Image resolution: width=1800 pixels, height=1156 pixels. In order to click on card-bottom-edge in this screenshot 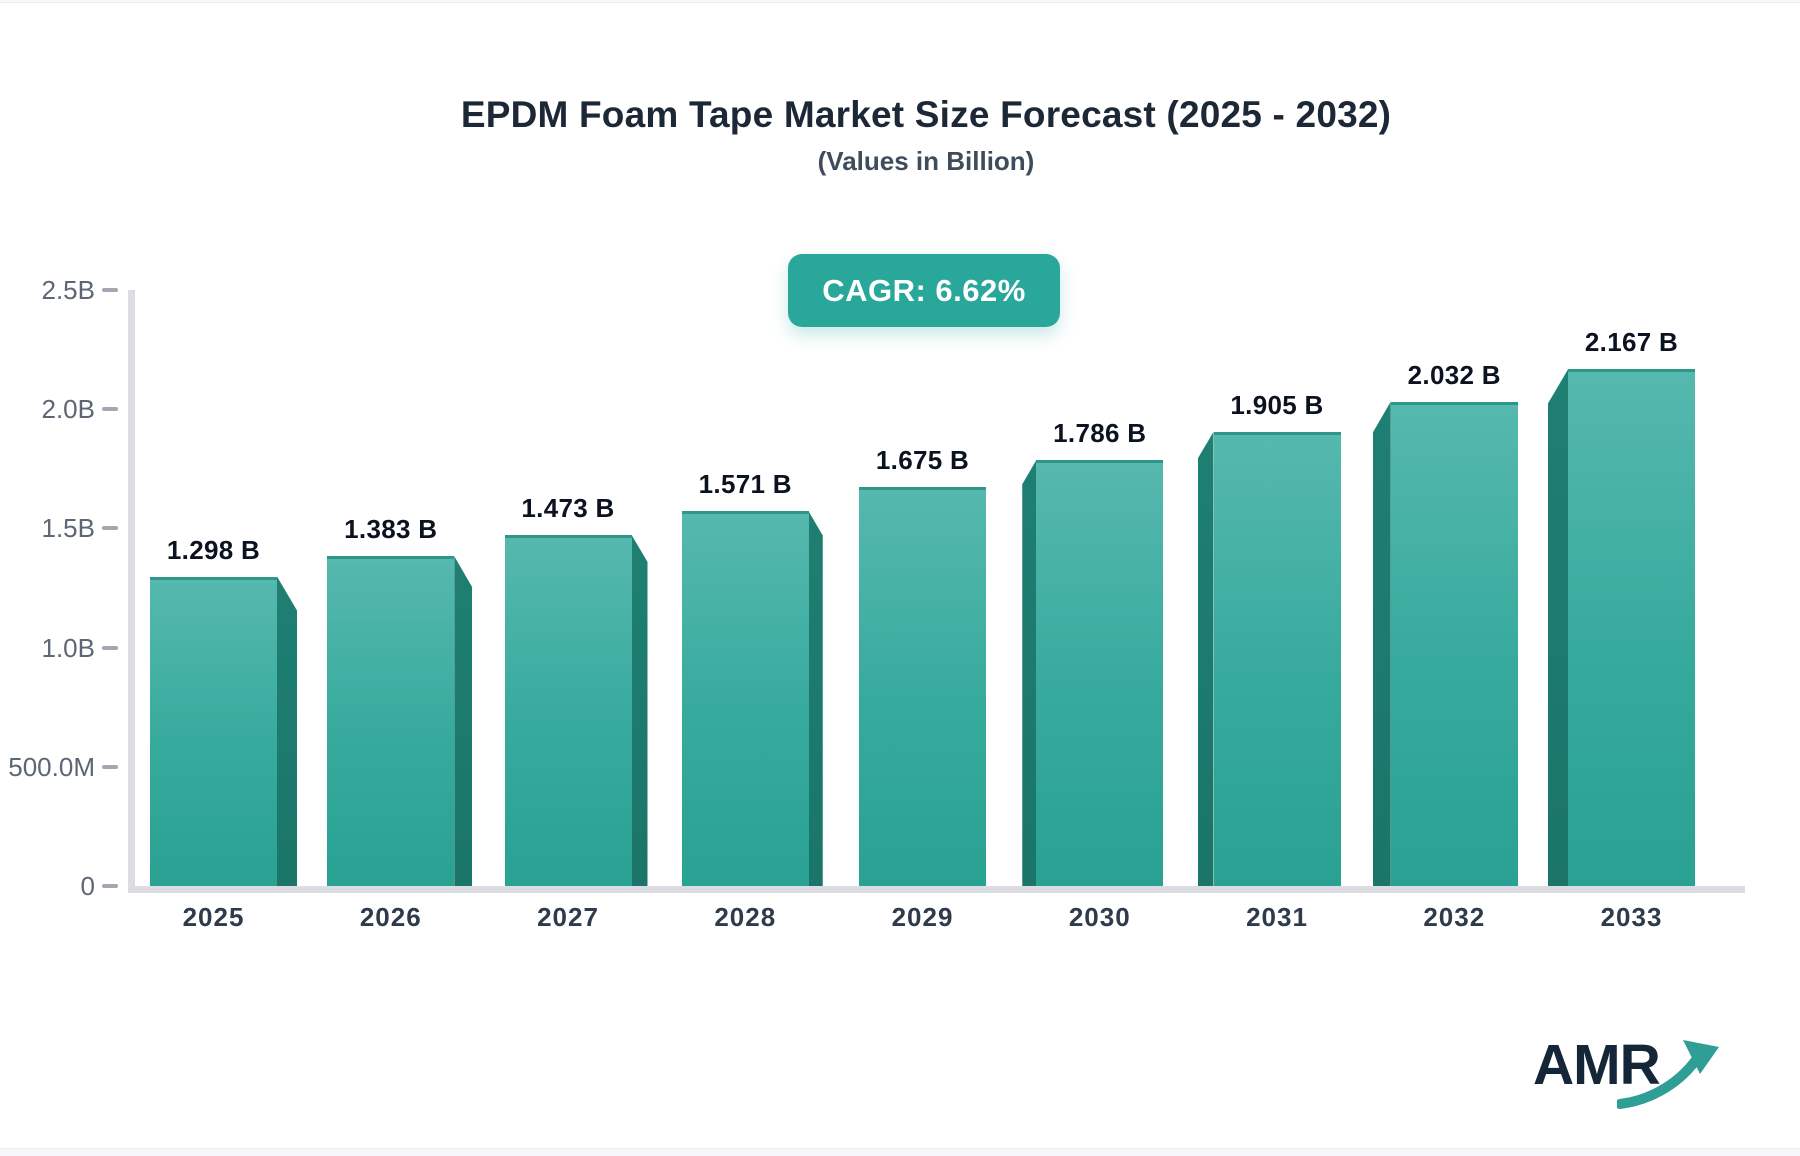, I will do `click(900, 1152)`.